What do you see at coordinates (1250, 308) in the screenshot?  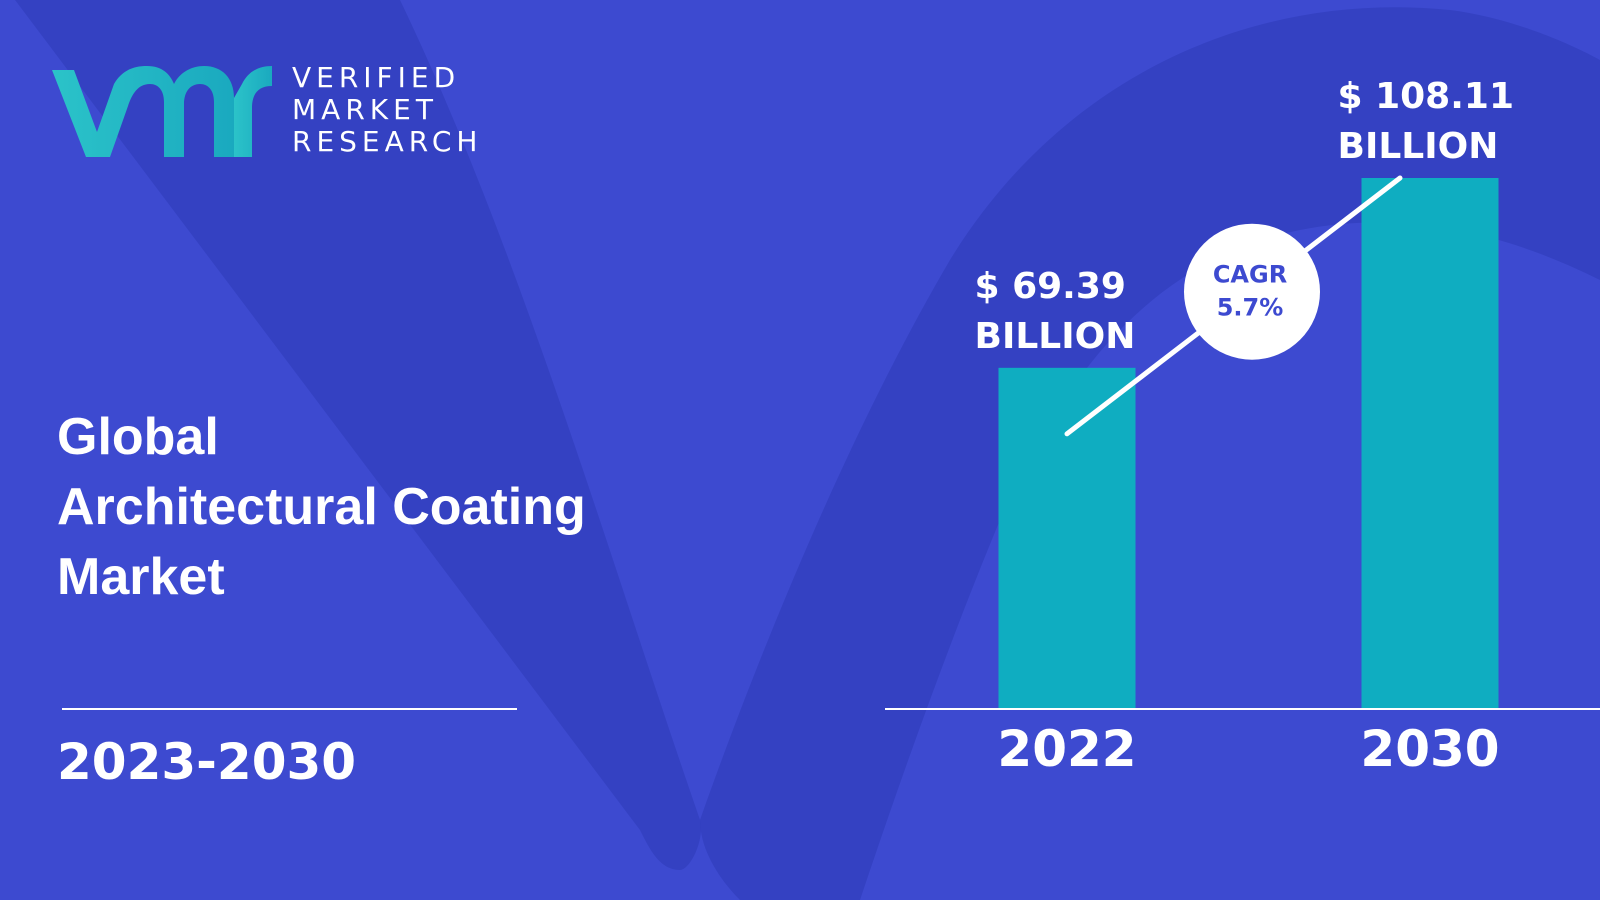 I see `cagr-value: 5.7%` at bounding box center [1250, 308].